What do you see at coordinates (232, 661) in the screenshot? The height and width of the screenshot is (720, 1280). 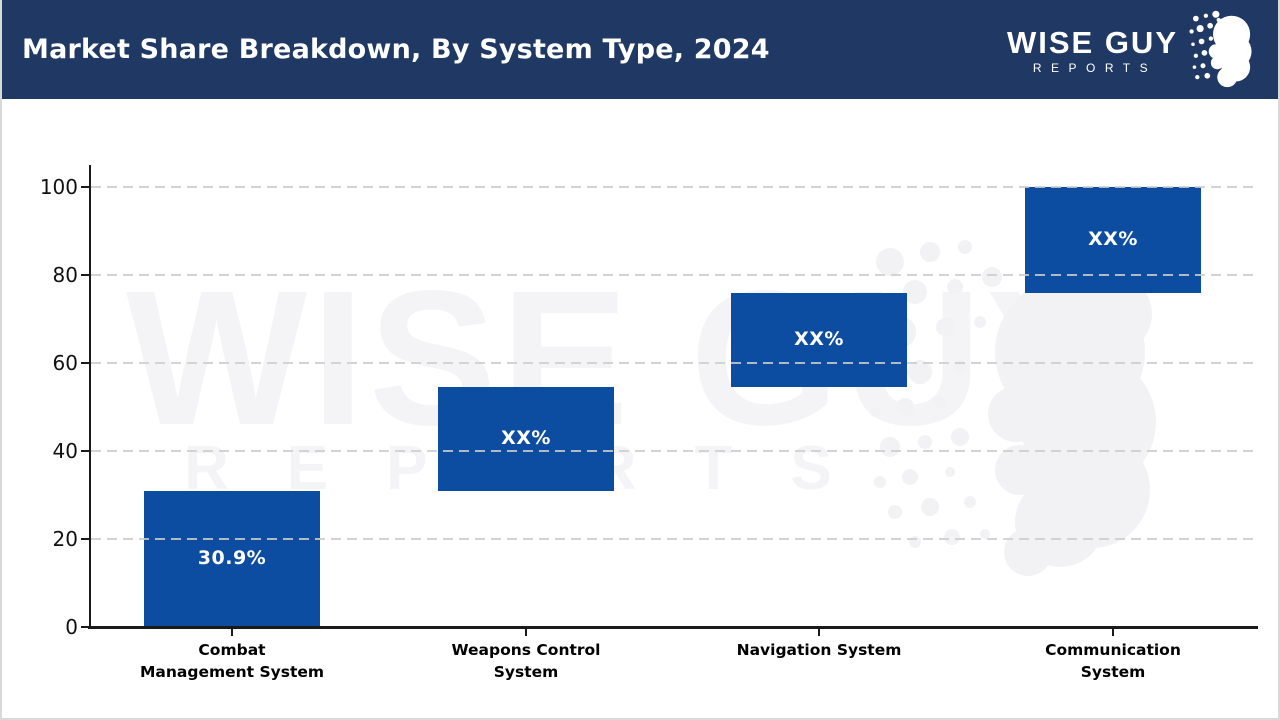 I see `x-category-label: Combat Management System` at bounding box center [232, 661].